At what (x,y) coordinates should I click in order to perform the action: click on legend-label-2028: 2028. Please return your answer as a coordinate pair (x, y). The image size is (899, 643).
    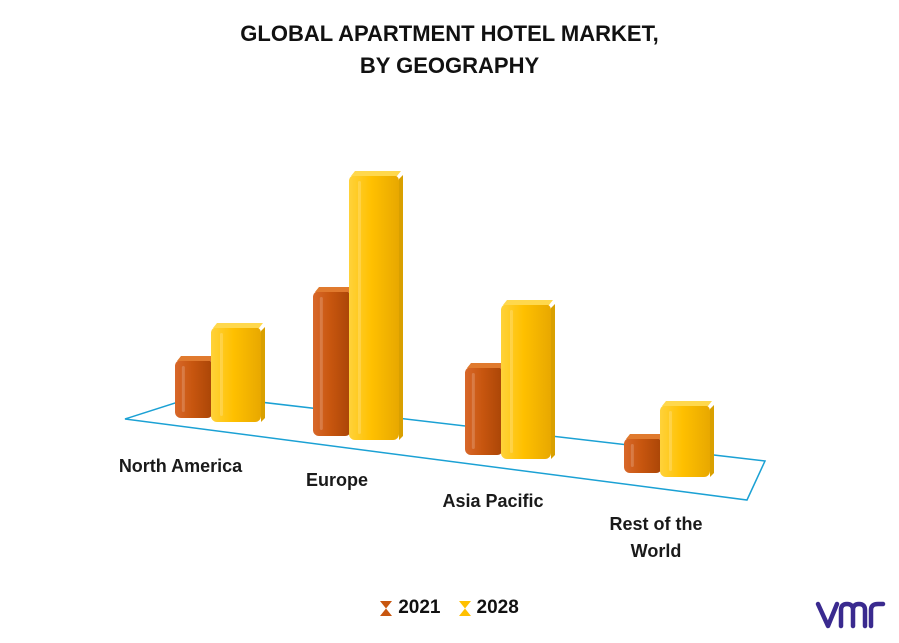
    Looking at the image, I should click on (497, 607).